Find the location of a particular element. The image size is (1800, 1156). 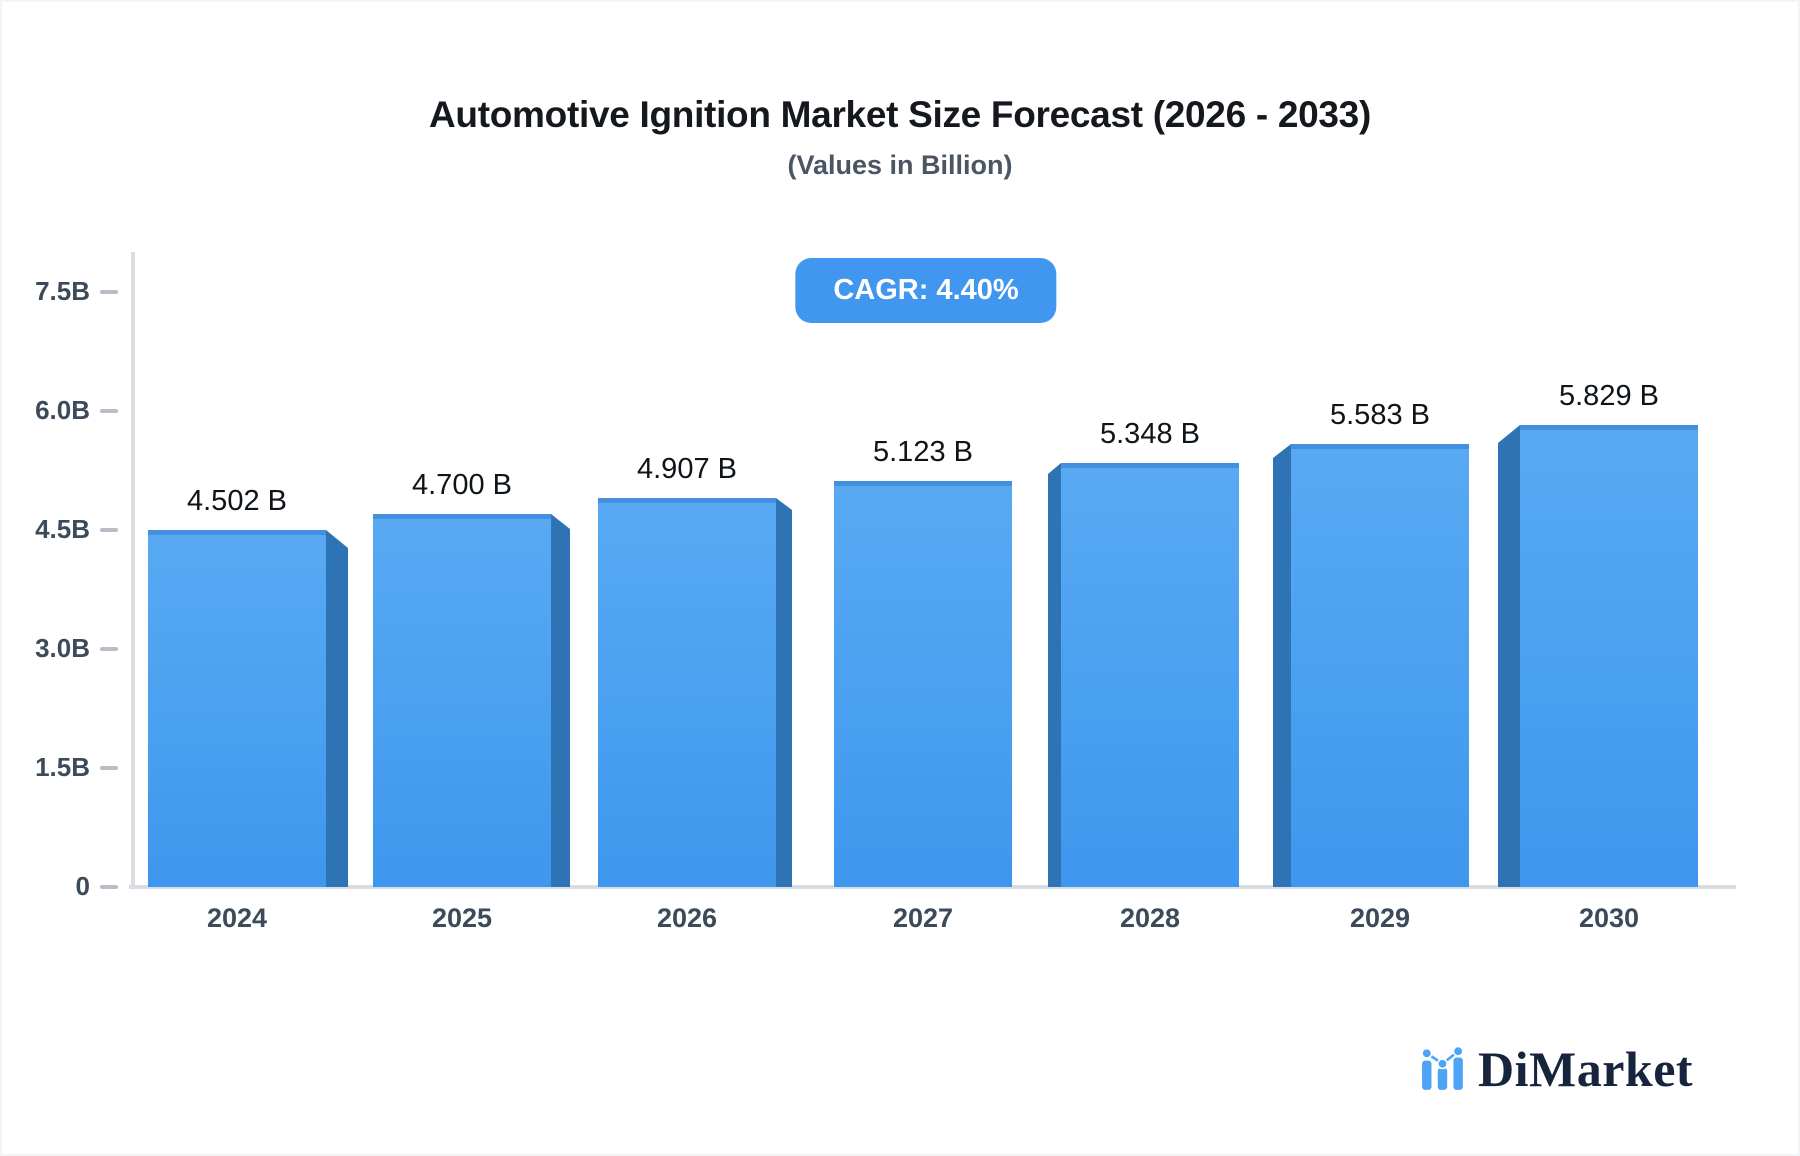

y-tick-label: 0 is located at coordinates (82, 886).